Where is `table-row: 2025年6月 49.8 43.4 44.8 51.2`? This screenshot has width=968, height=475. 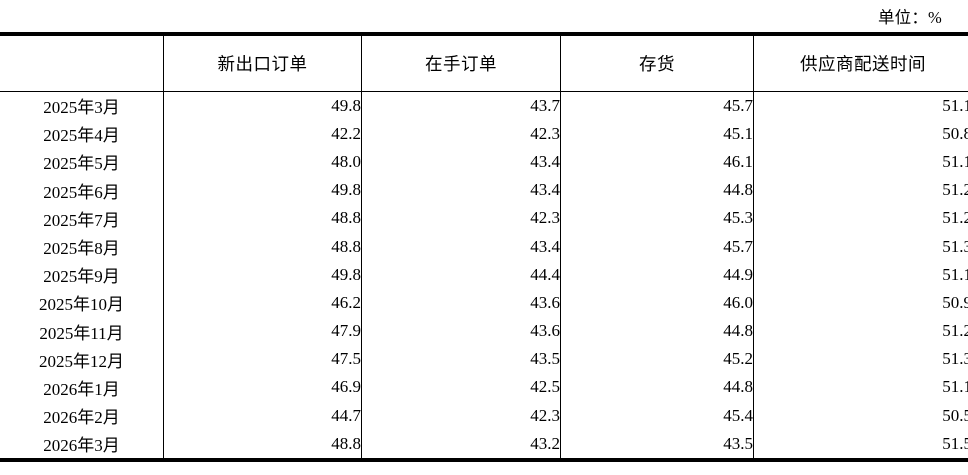
table-row: 2025年6月 49.8 43.4 44.8 51.2 is located at coordinates (484, 190).